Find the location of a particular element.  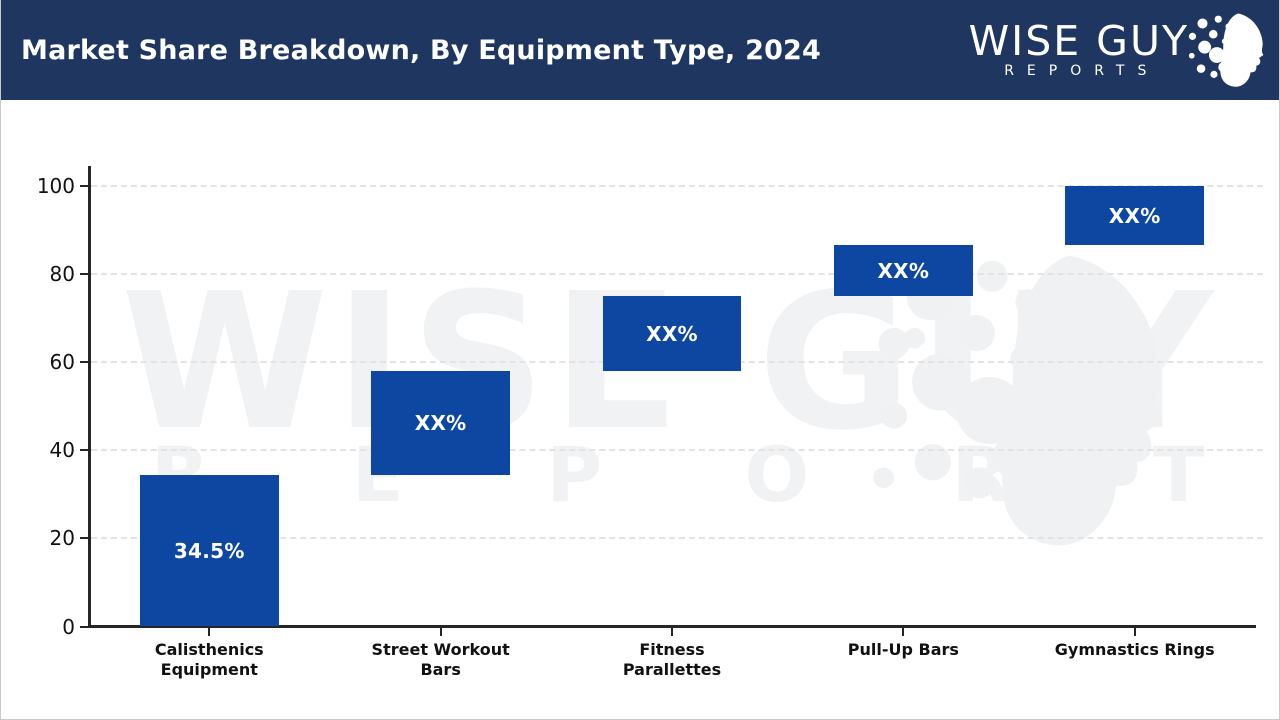

bar-calisthenics-equipment: 34.5% is located at coordinates (209, 550).